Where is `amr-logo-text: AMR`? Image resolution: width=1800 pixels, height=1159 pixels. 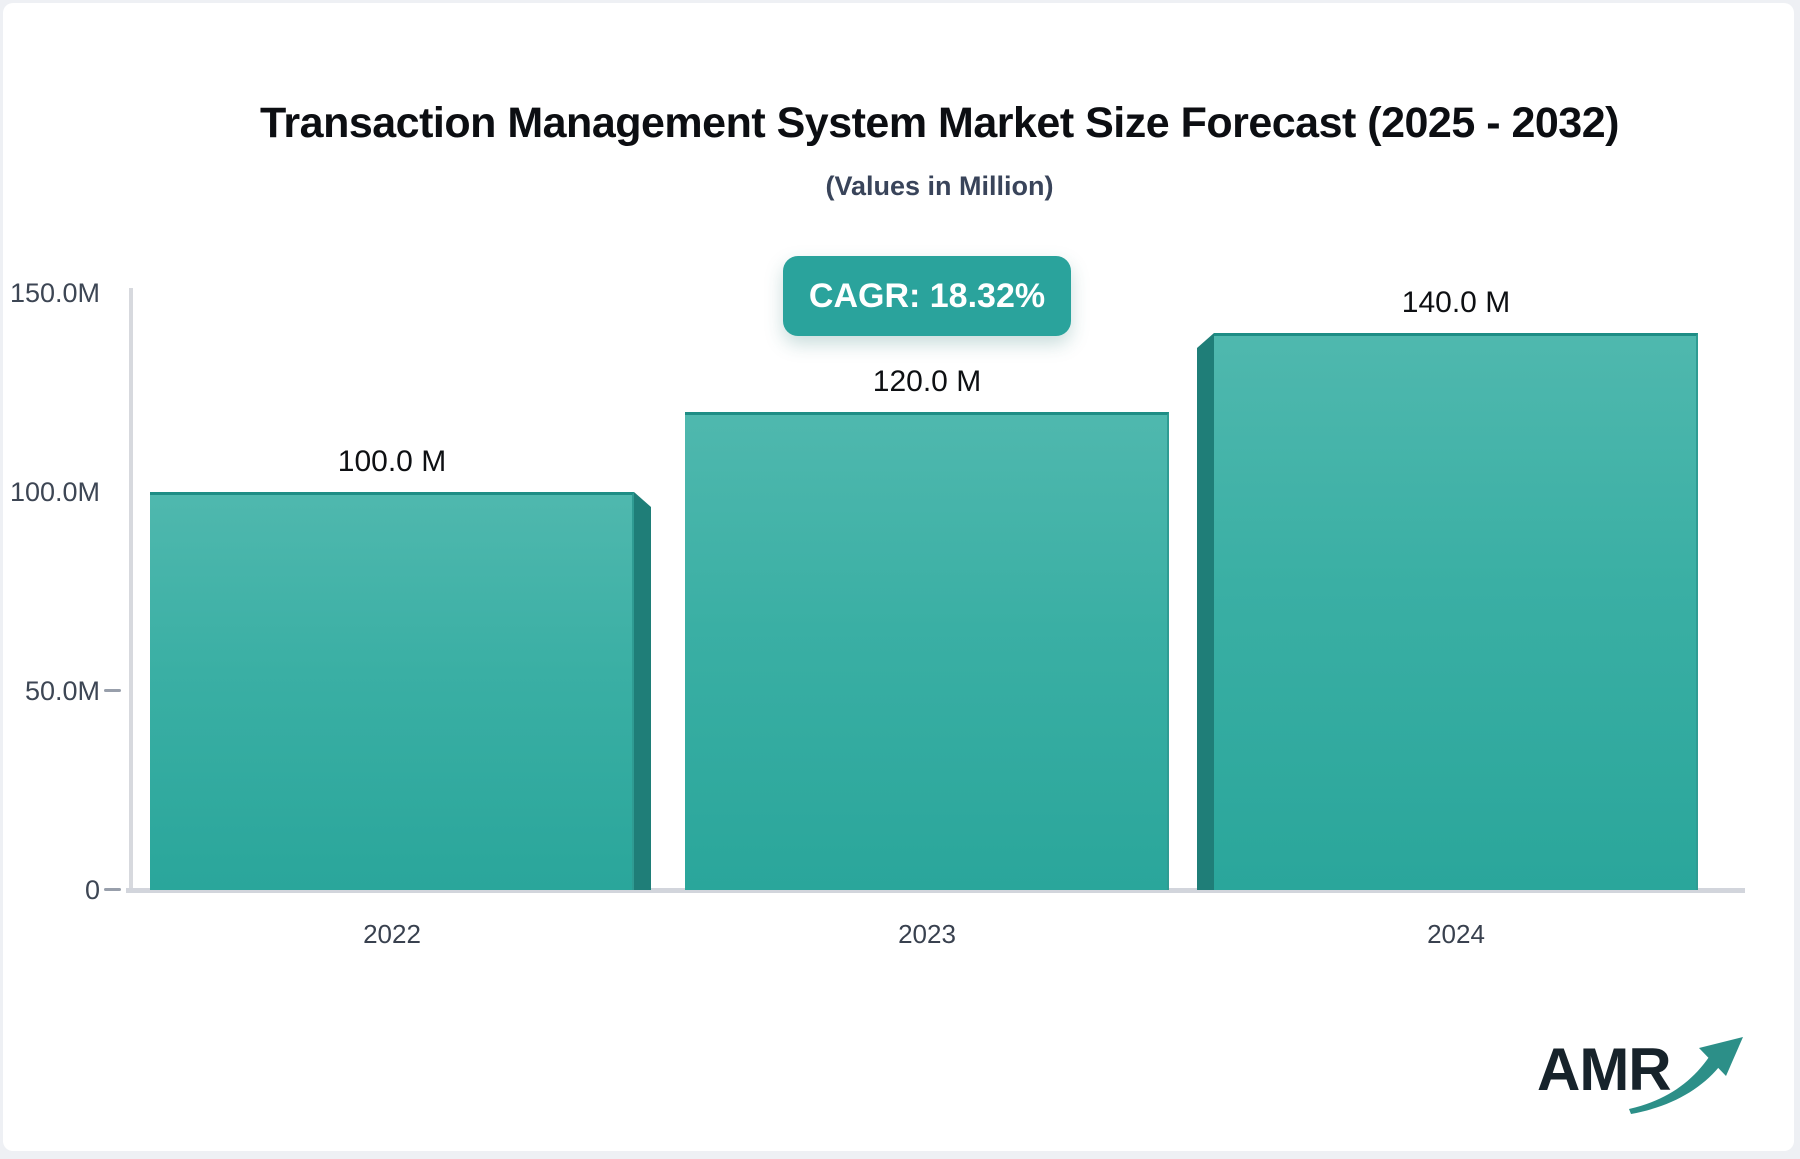
amr-logo-text: AMR is located at coordinates (1604, 1069).